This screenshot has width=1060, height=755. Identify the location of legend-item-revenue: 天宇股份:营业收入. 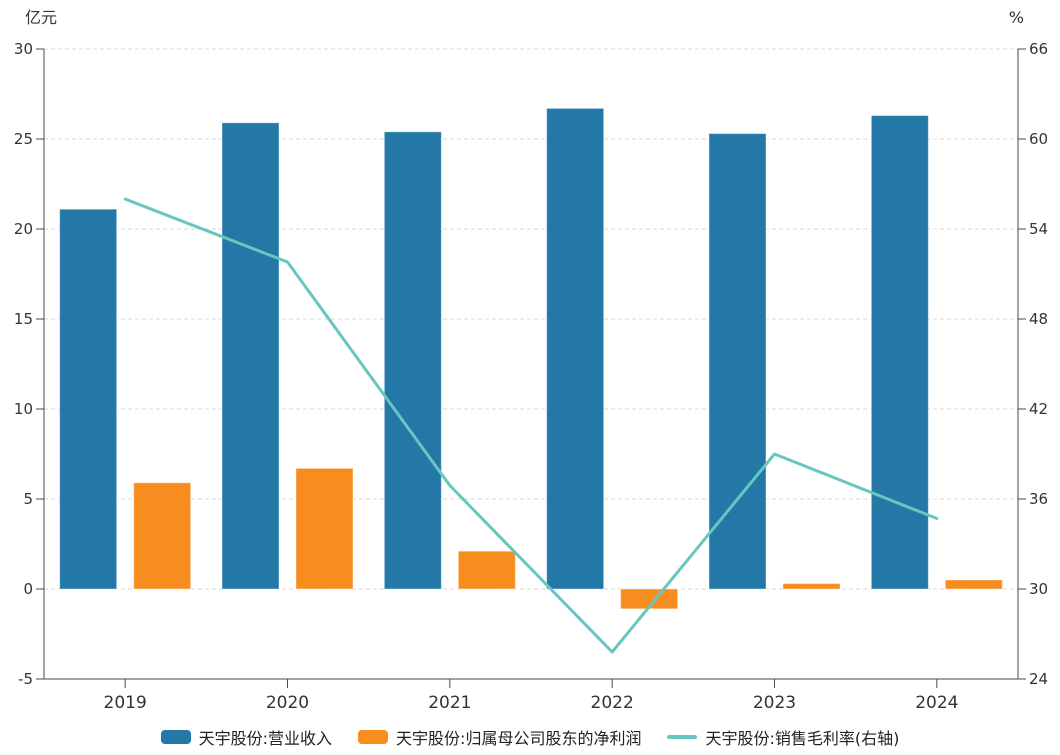
(246, 737).